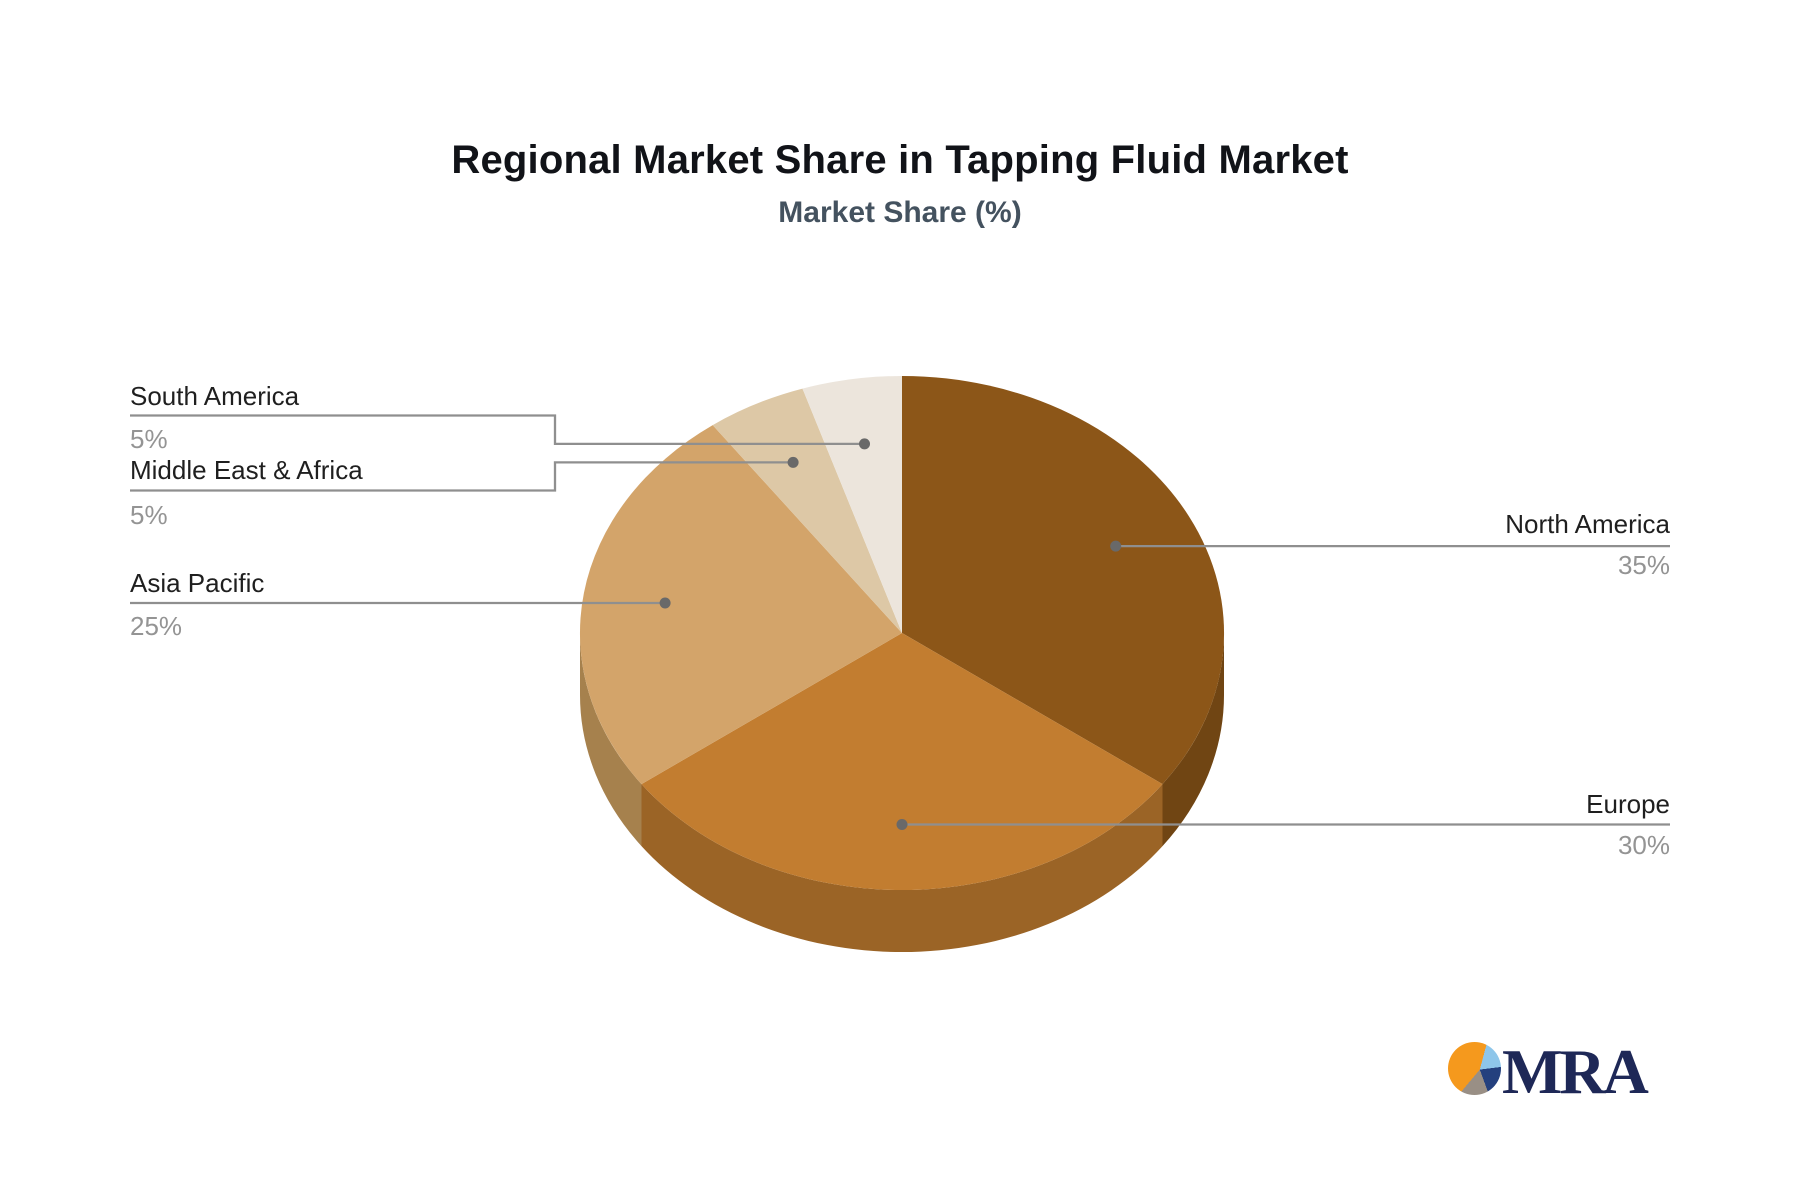  I want to click on slice-label-north-america: North America 35%, so click(1587, 544).